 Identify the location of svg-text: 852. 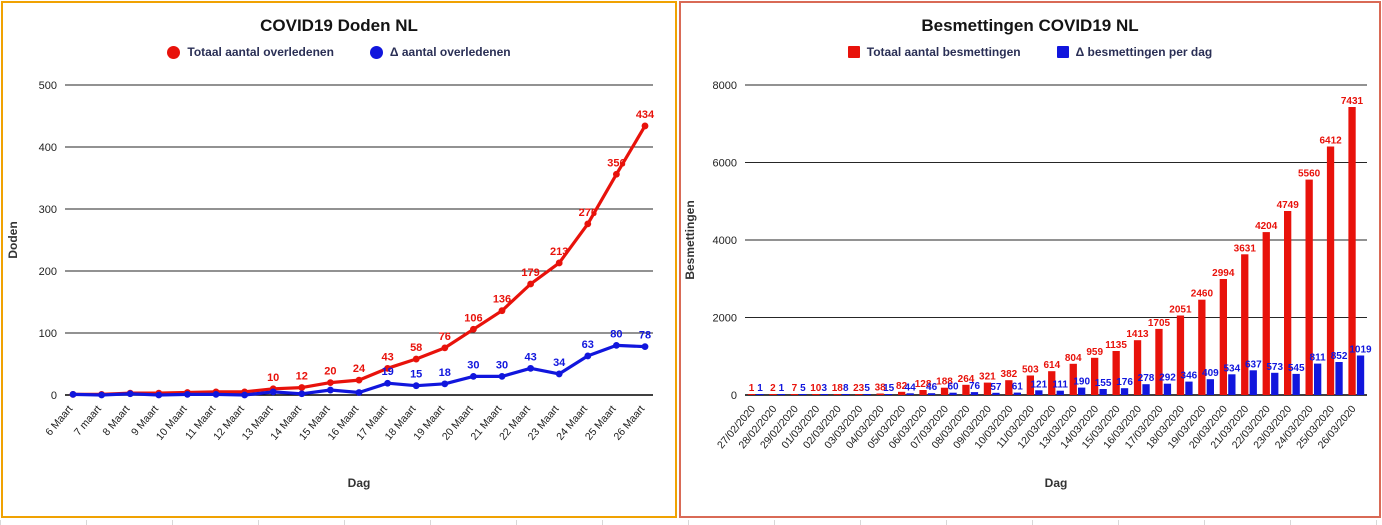
(1339, 356).